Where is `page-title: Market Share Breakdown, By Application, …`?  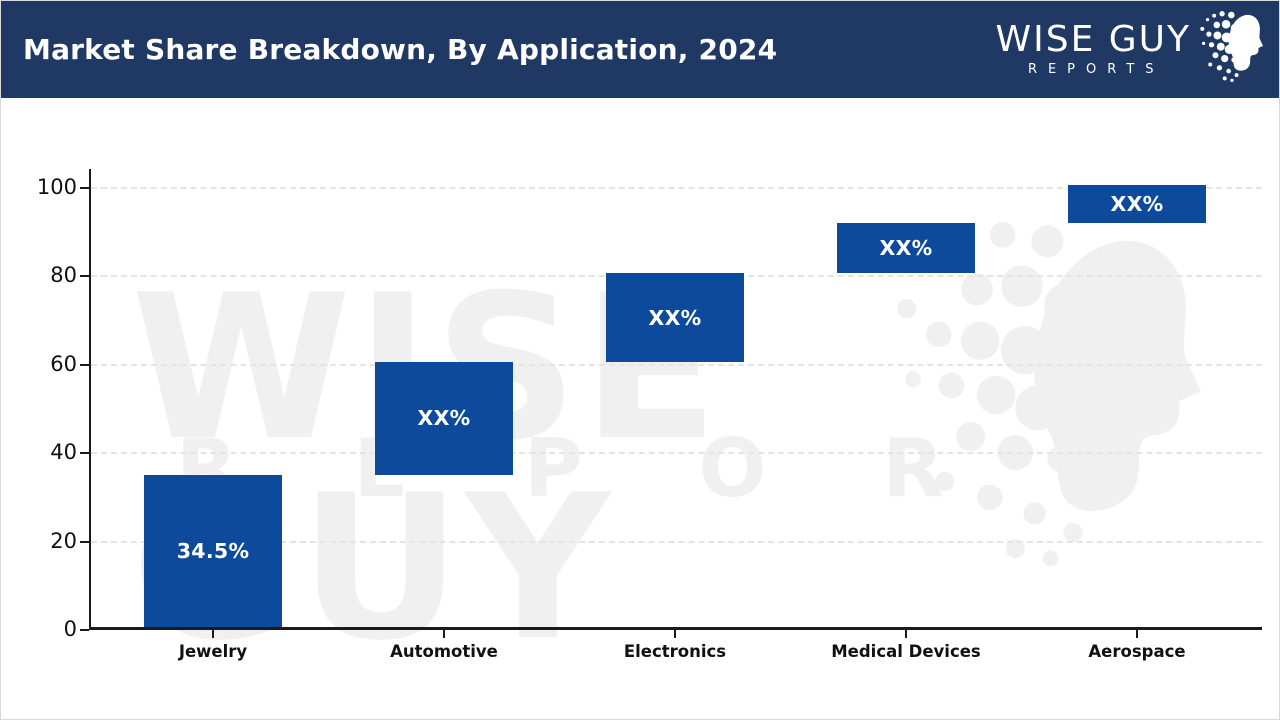 page-title: Market Share Breakdown, By Application, … is located at coordinates (400, 49).